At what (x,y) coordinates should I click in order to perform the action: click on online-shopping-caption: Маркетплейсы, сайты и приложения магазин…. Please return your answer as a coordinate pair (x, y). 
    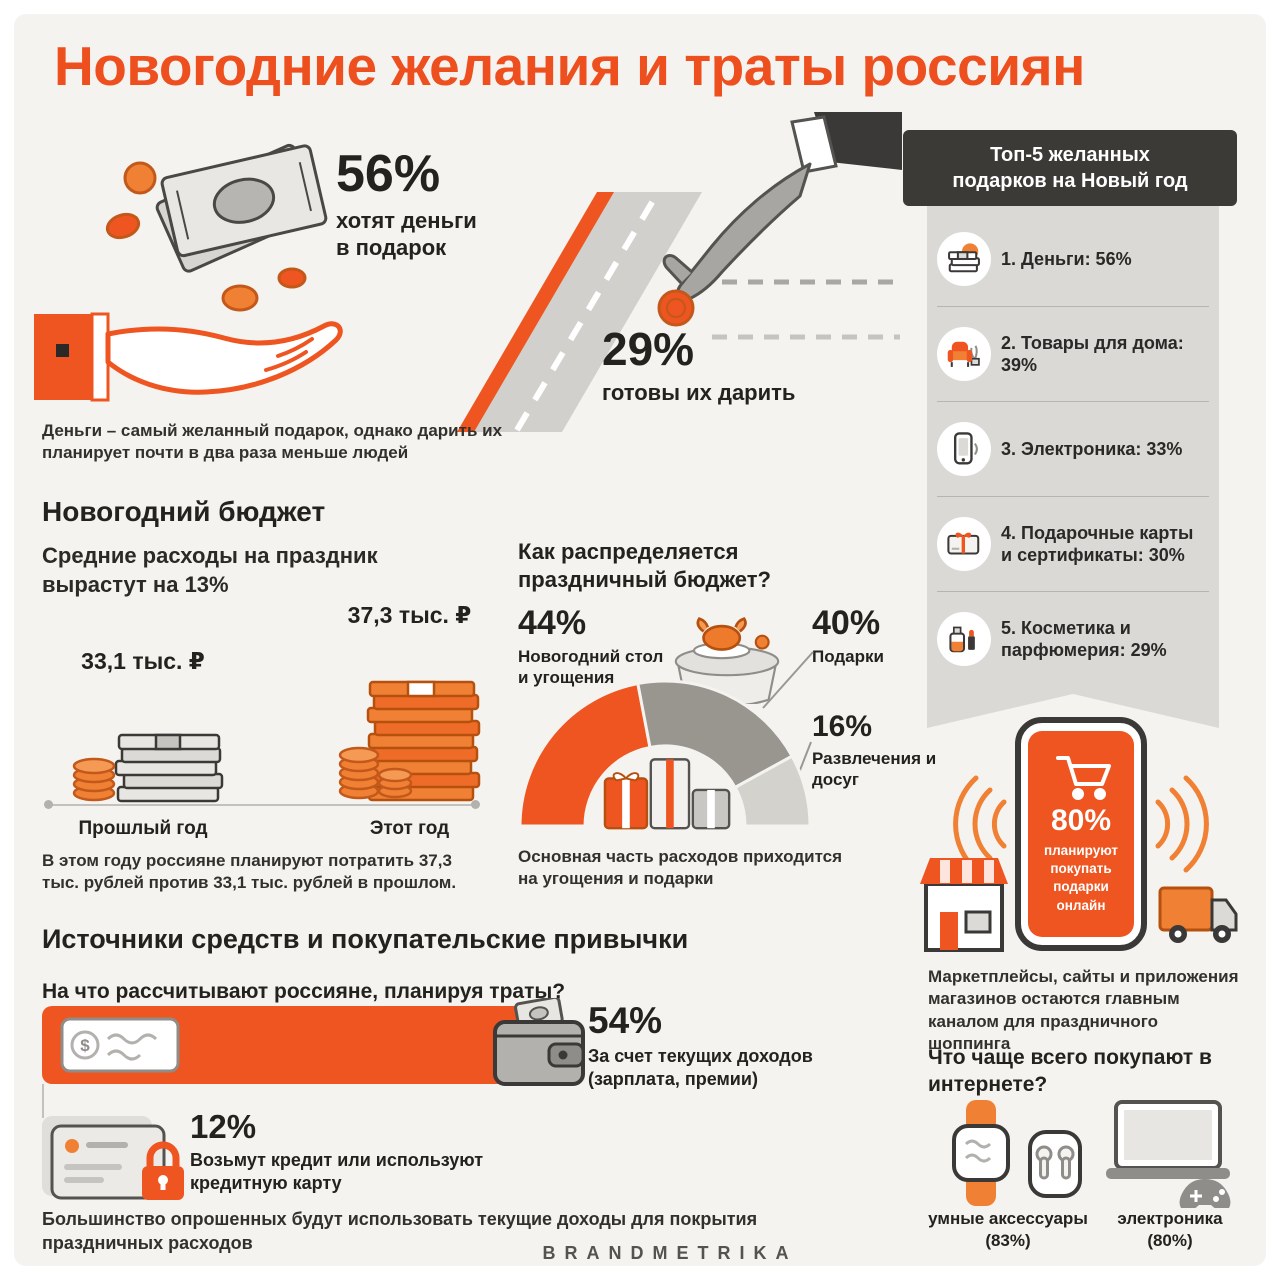
    Looking at the image, I should click on (1083, 1010).